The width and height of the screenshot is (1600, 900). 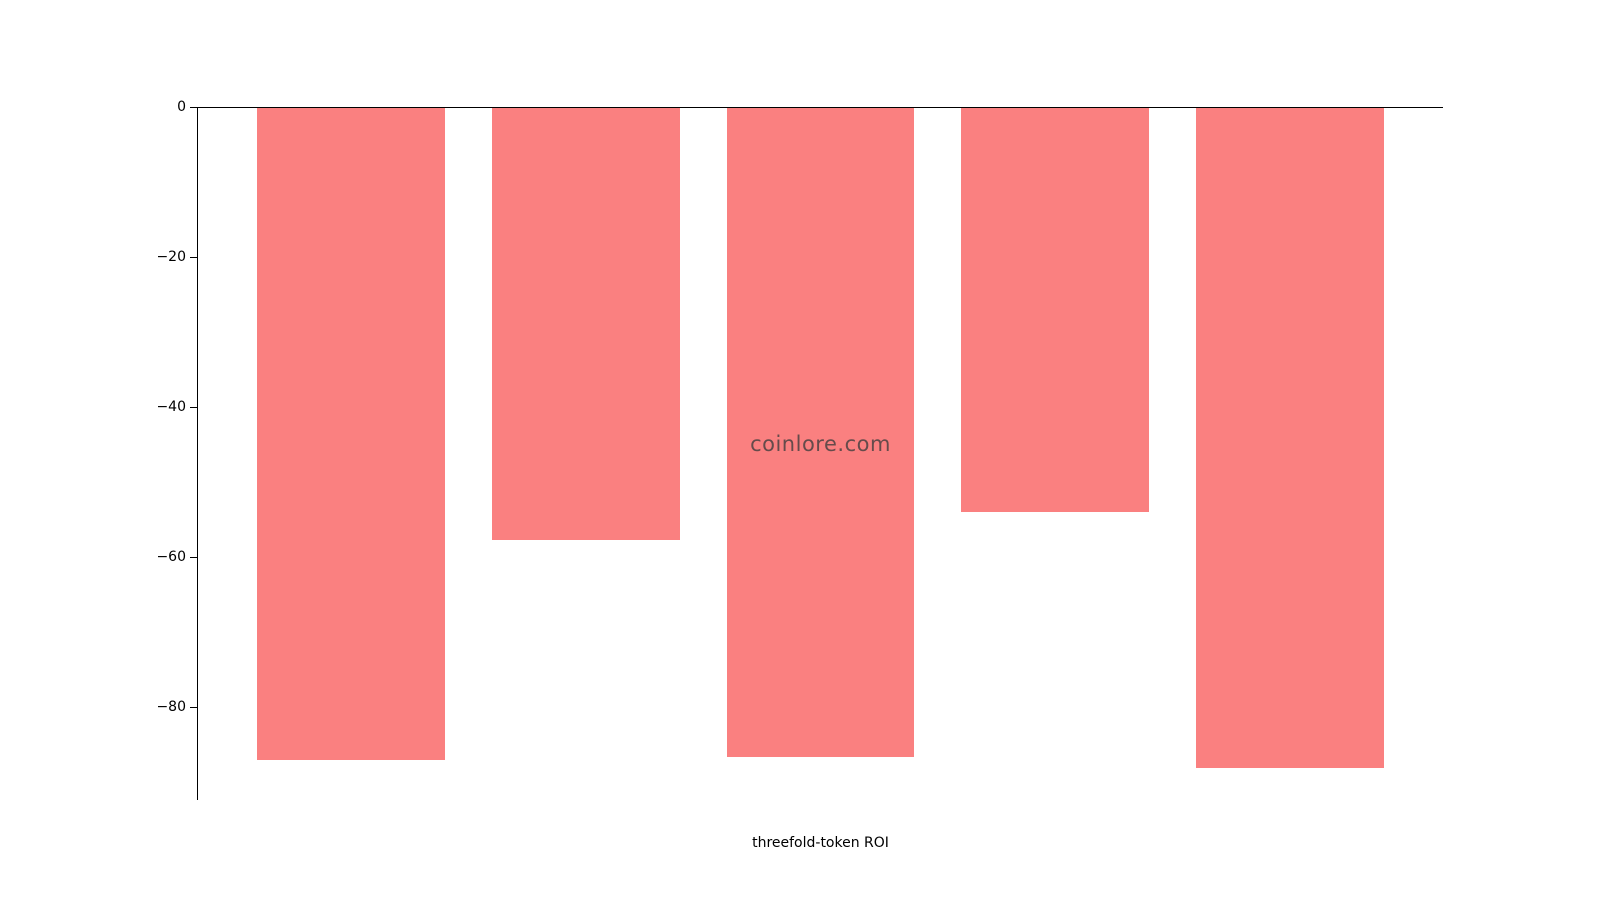 What do you see at coordinates (171, 706) in the screenshot?
I see `y-tick-label: −80` at bounding box center [171, 706].